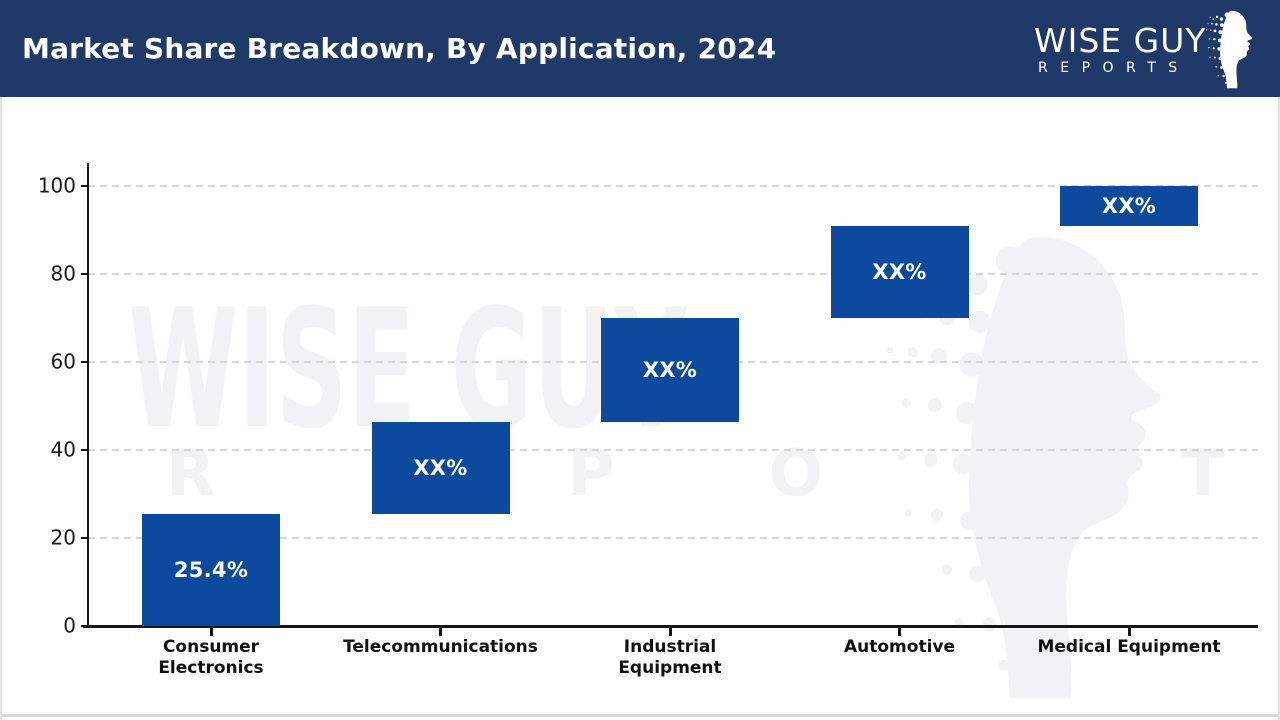 The height and width of the screenshot is (720, 1280). I want to click on wiseguy-logo-wordmark: WISE GUY REPORTS, so click(1120, 48).